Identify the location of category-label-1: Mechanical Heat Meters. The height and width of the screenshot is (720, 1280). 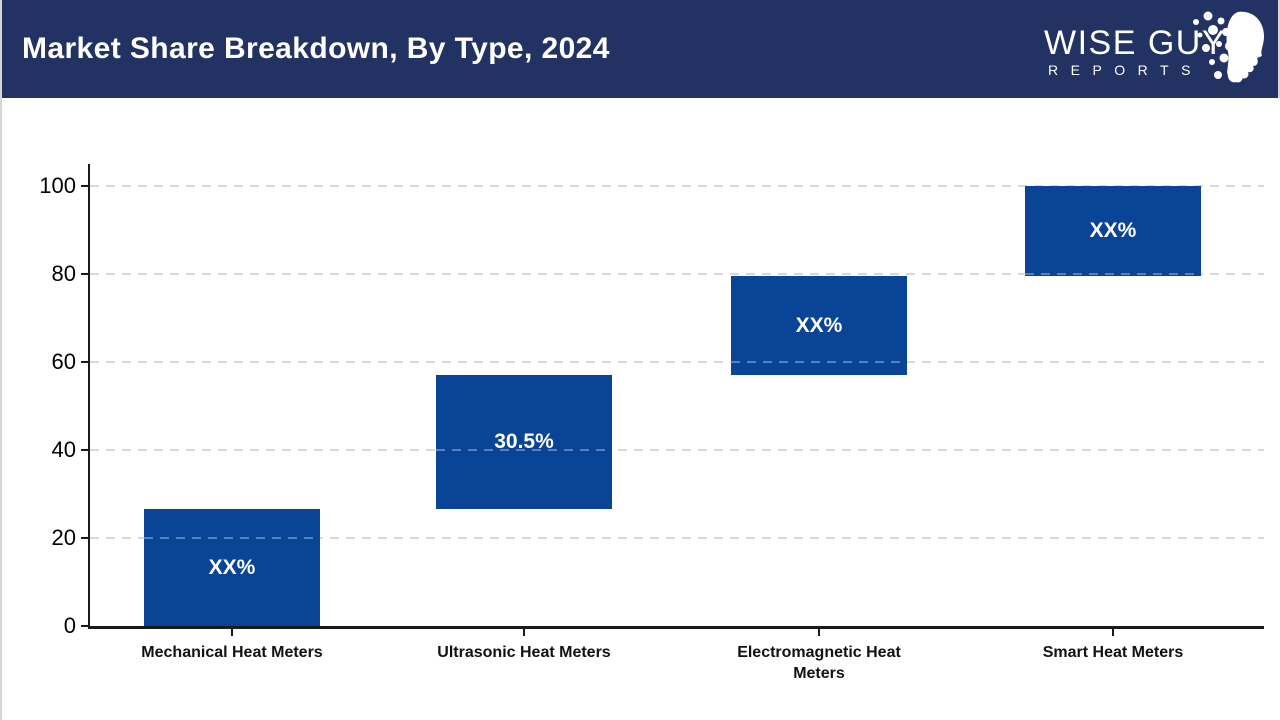
(232, 652).